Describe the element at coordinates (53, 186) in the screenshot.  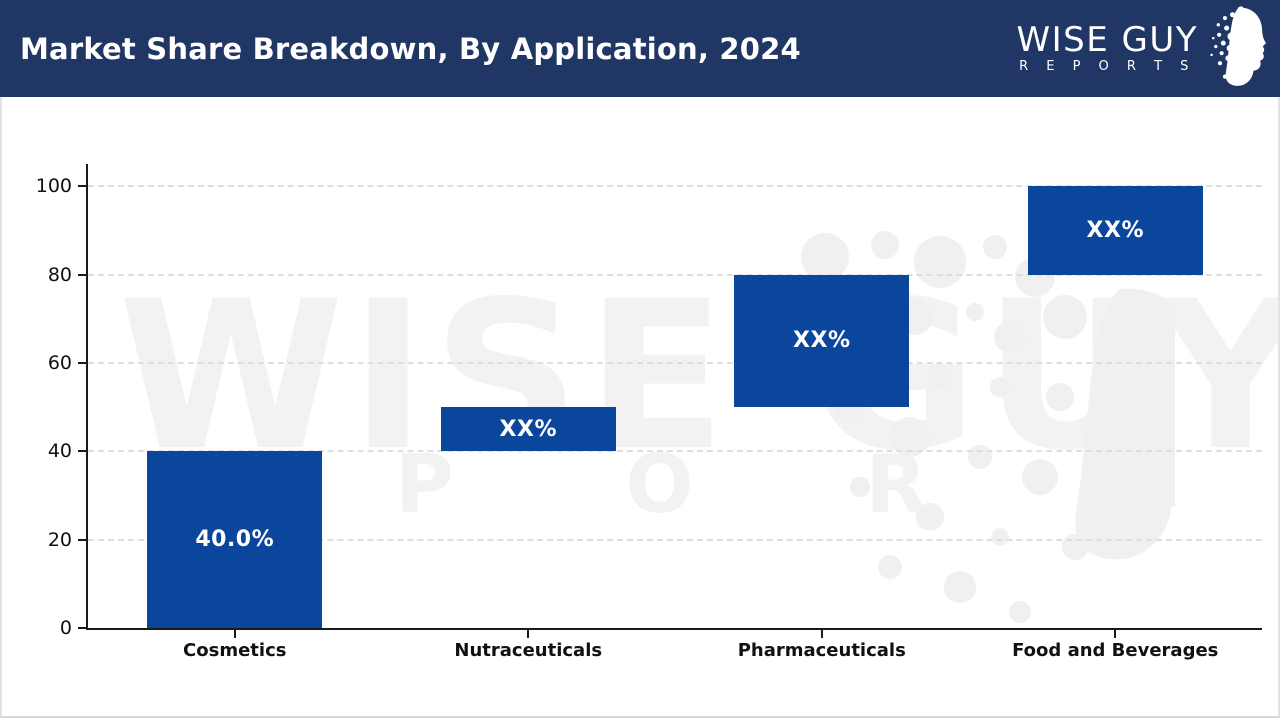
I see `y-tick-label-100: 100` at that location.